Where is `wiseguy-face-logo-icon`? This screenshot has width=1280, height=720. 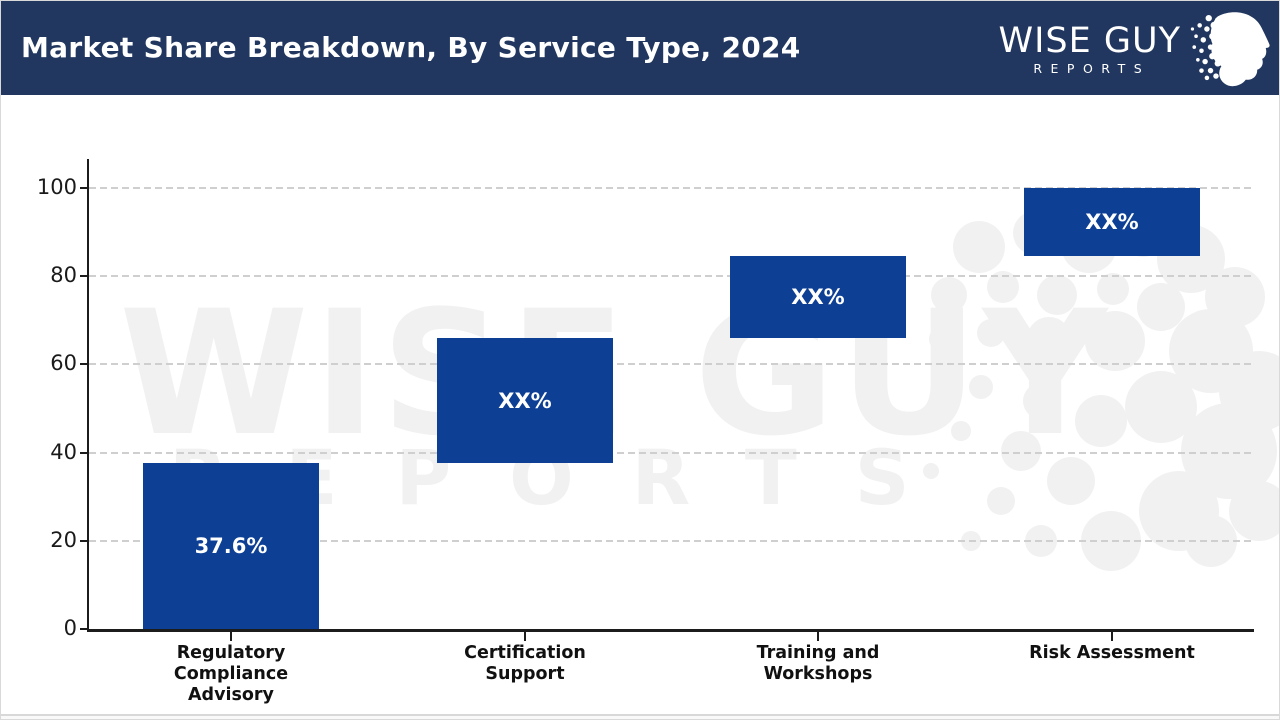 wiseguy-face-logo-icon is located at coordinates (1230, 49).